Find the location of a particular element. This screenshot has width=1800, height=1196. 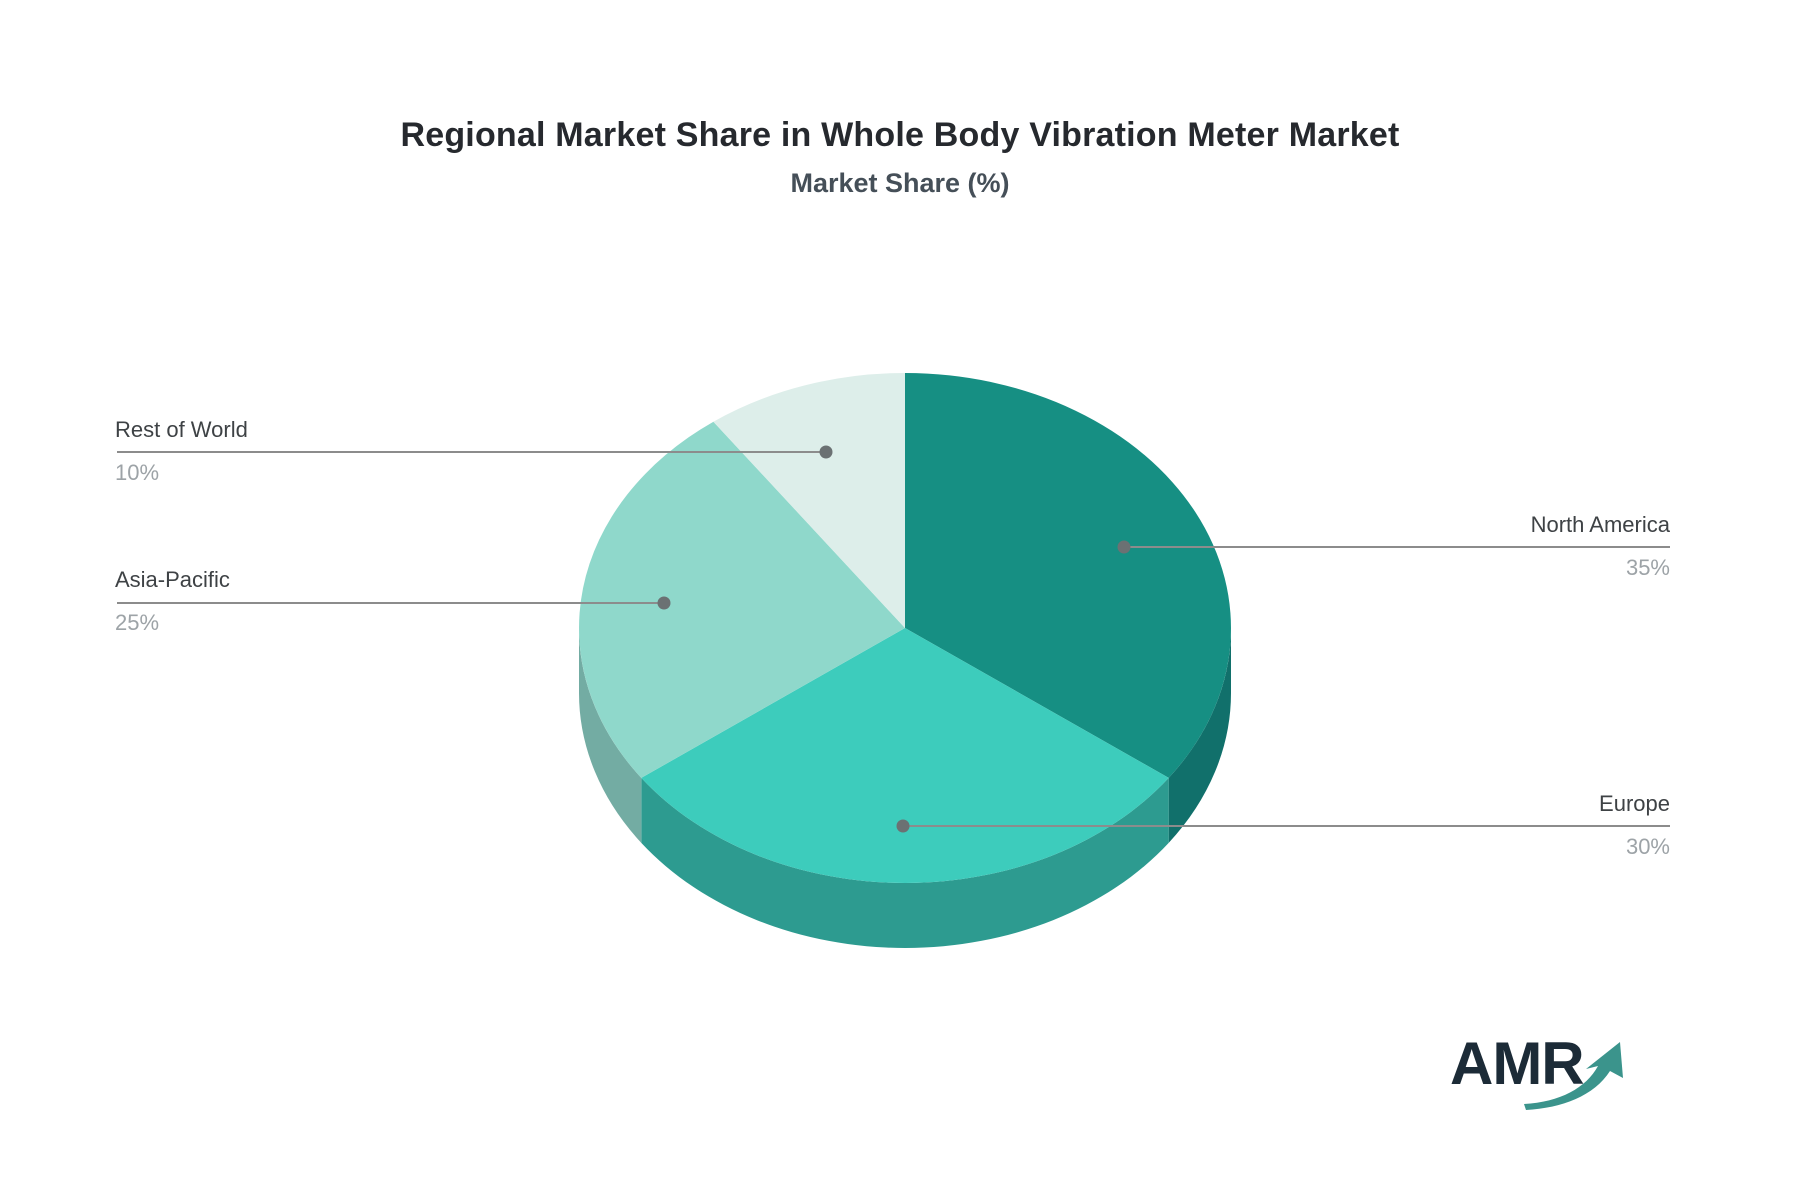

leader-dot-asia-pacific is located at coordinates (664, 603).